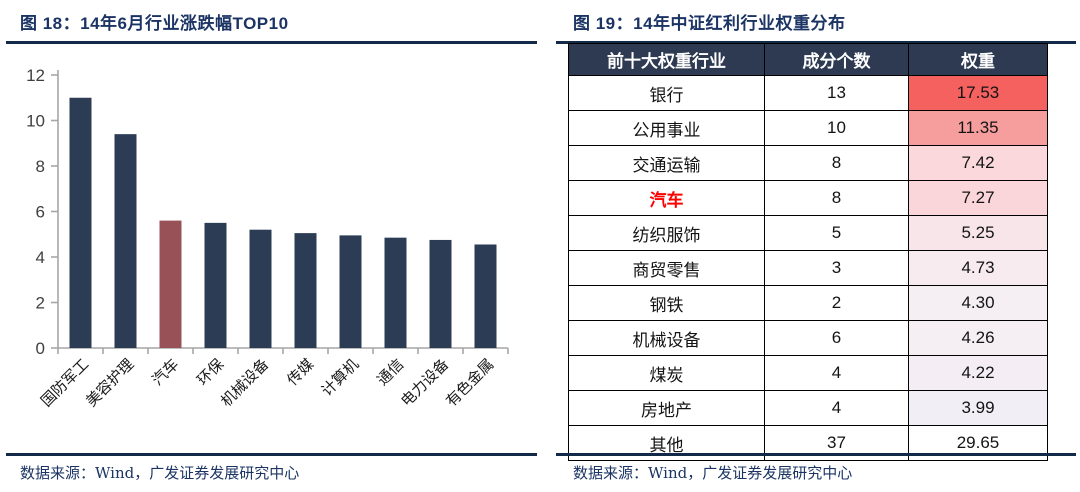  What do you see at coordinates (666, 93) in the screenshot?
I see `industry-cell: 银行` at bounding box center [666, 93].